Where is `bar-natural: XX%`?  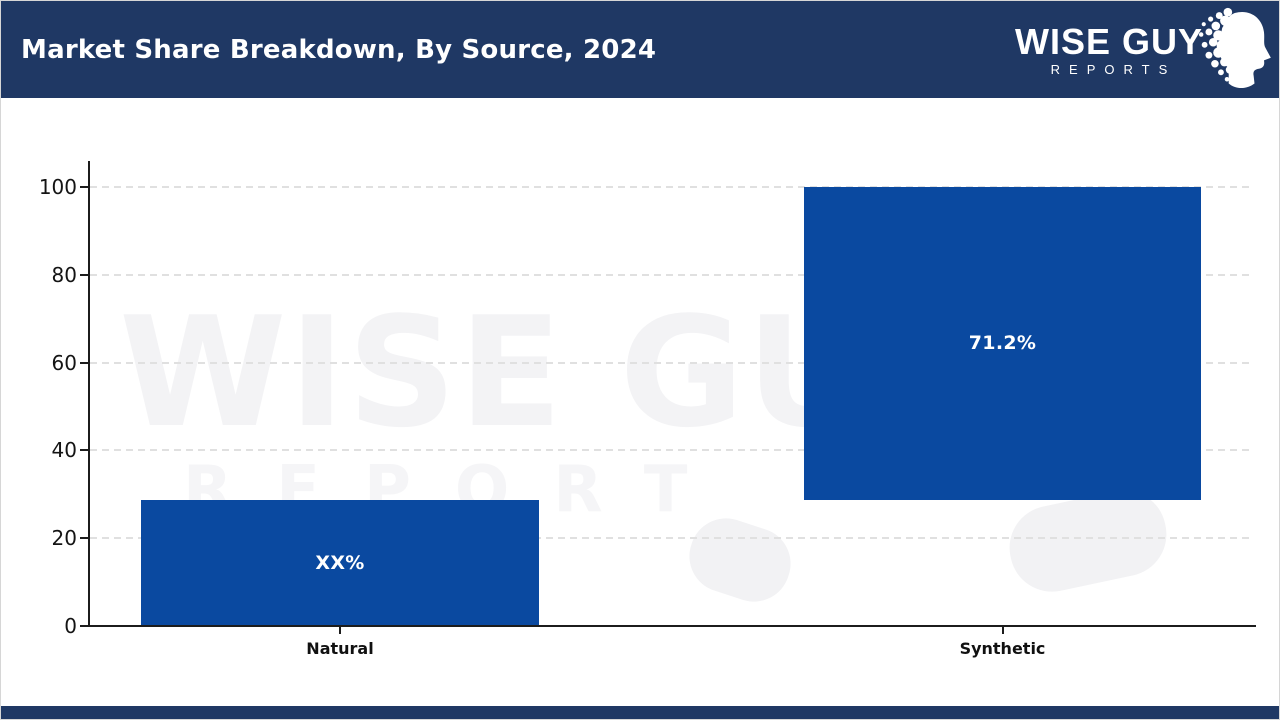
bar-natural: XX% is located at coordinates (340, 562).